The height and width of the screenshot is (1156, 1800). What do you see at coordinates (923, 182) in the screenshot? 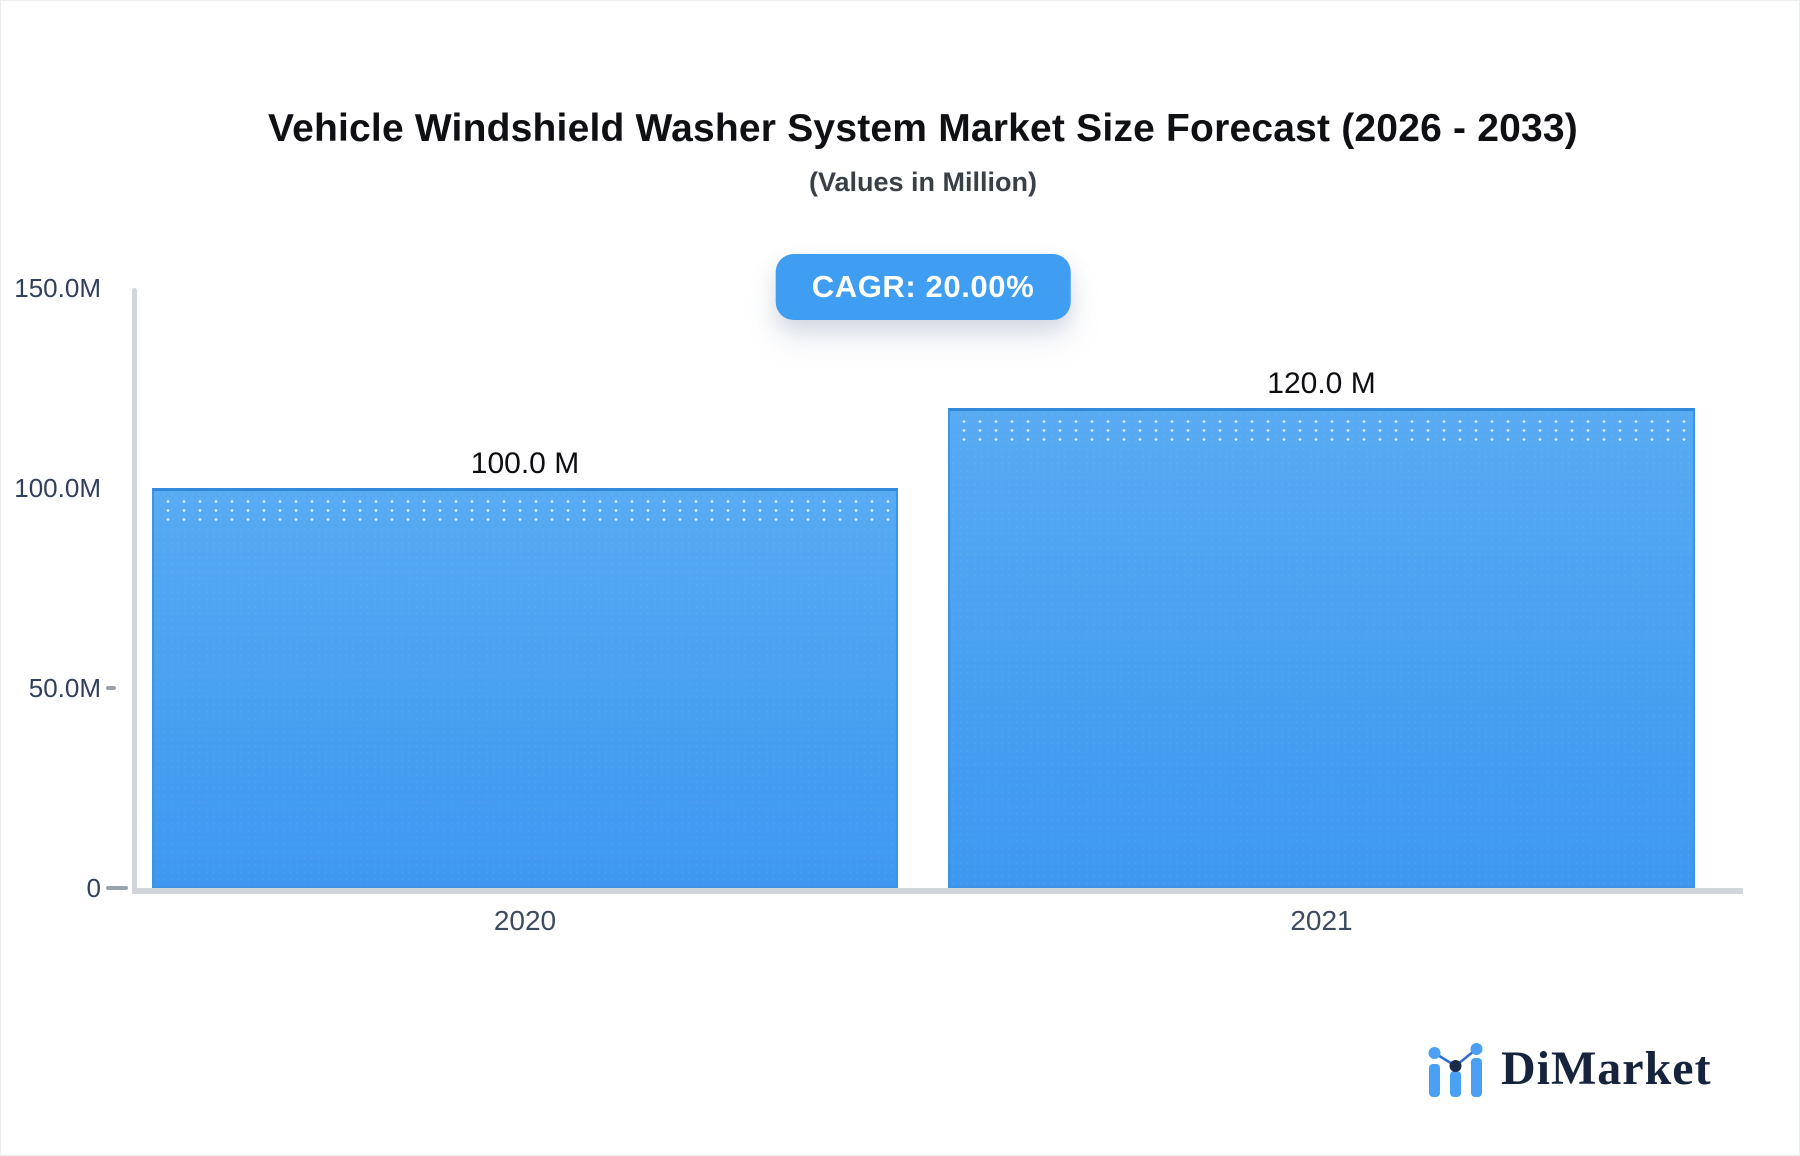
I see `chart-subtitle: (Values in Million)` at bounding box center [923, 182].